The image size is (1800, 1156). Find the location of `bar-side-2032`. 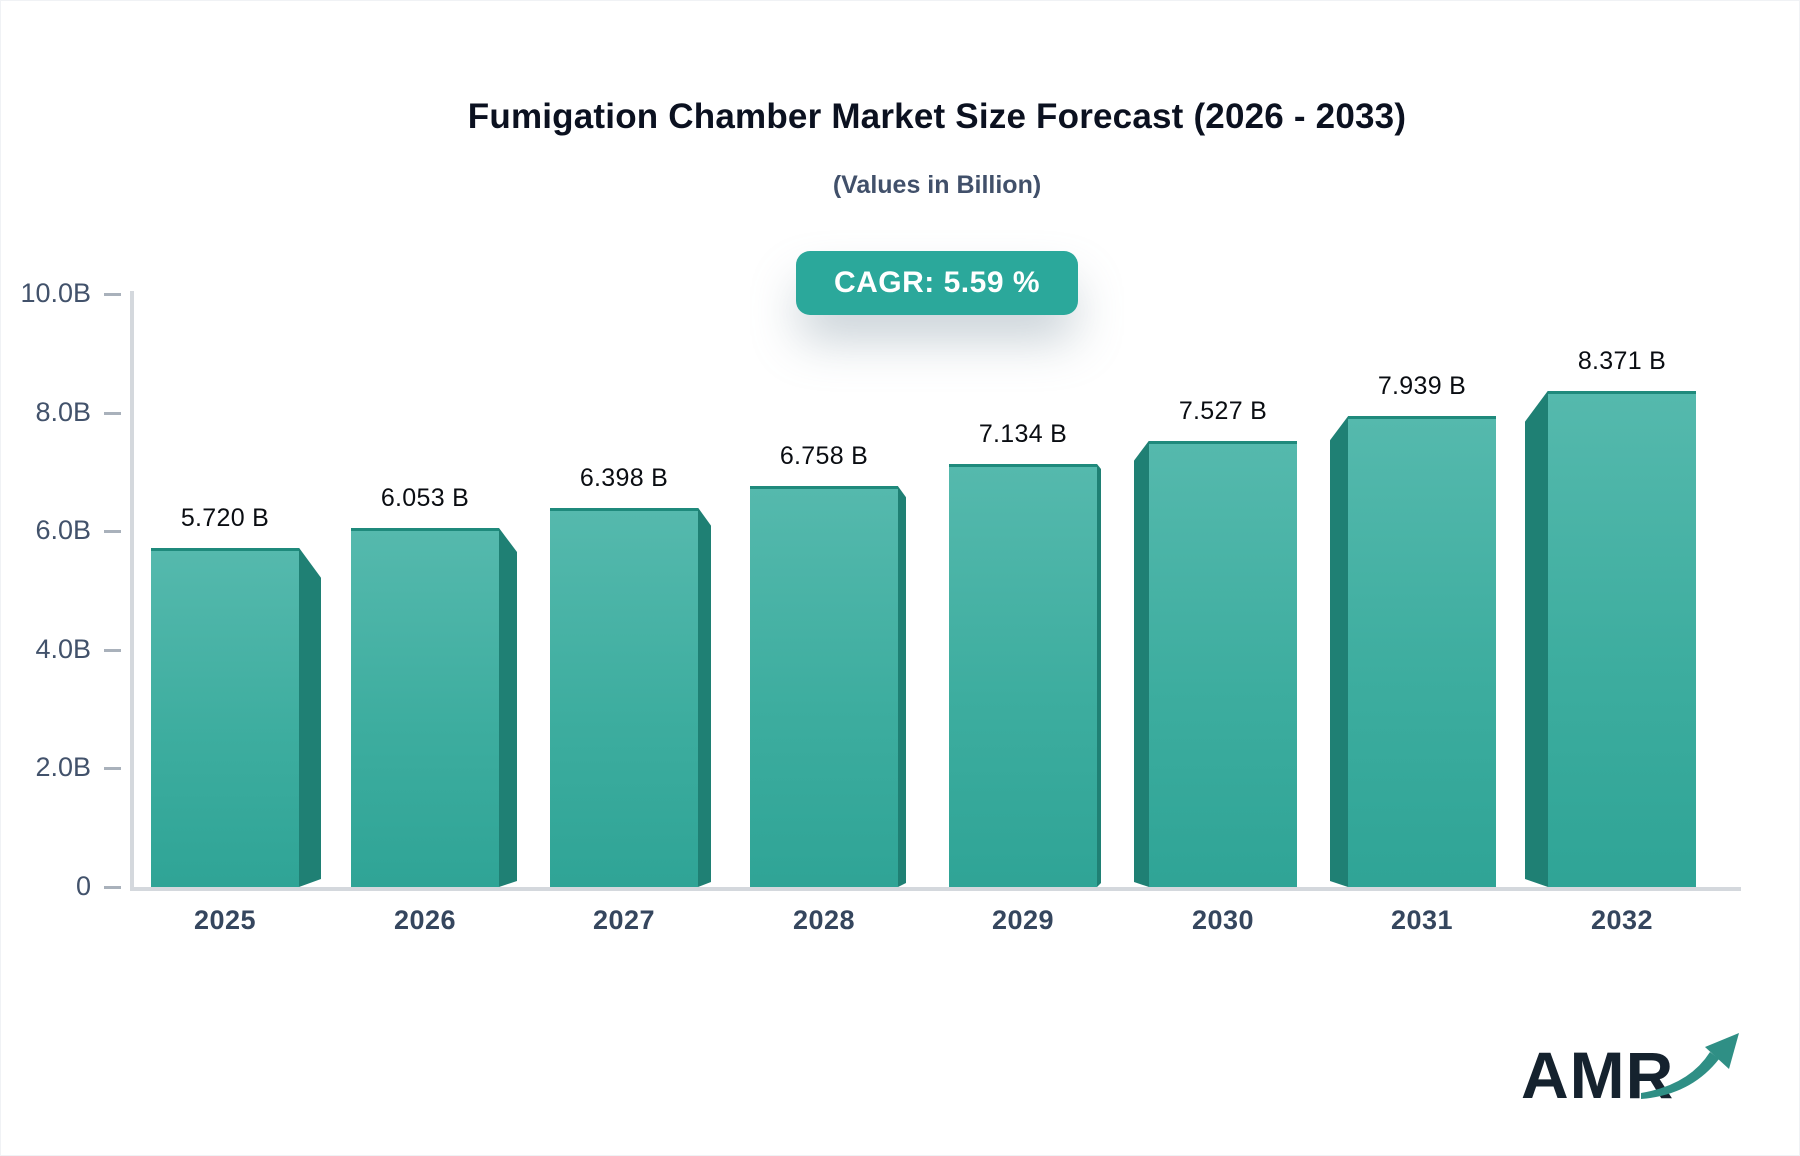

bar-side-2032 is located at coordinates (1536, 639).